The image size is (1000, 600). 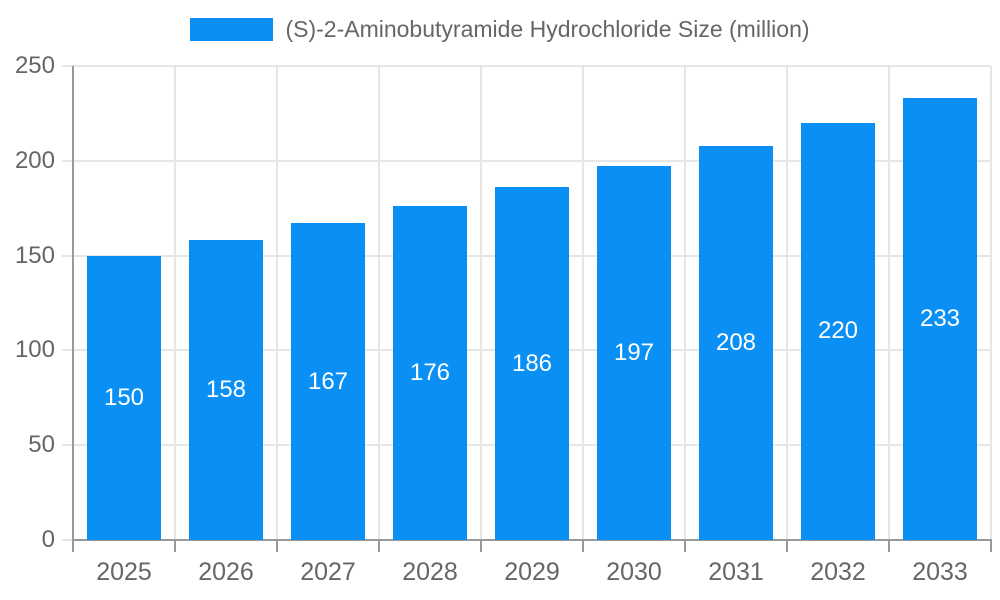 What do you see at coordinates (48, 539) in the screenshot?
I see `y-axis-tick-label: 0` at bounding box center [48, 539].